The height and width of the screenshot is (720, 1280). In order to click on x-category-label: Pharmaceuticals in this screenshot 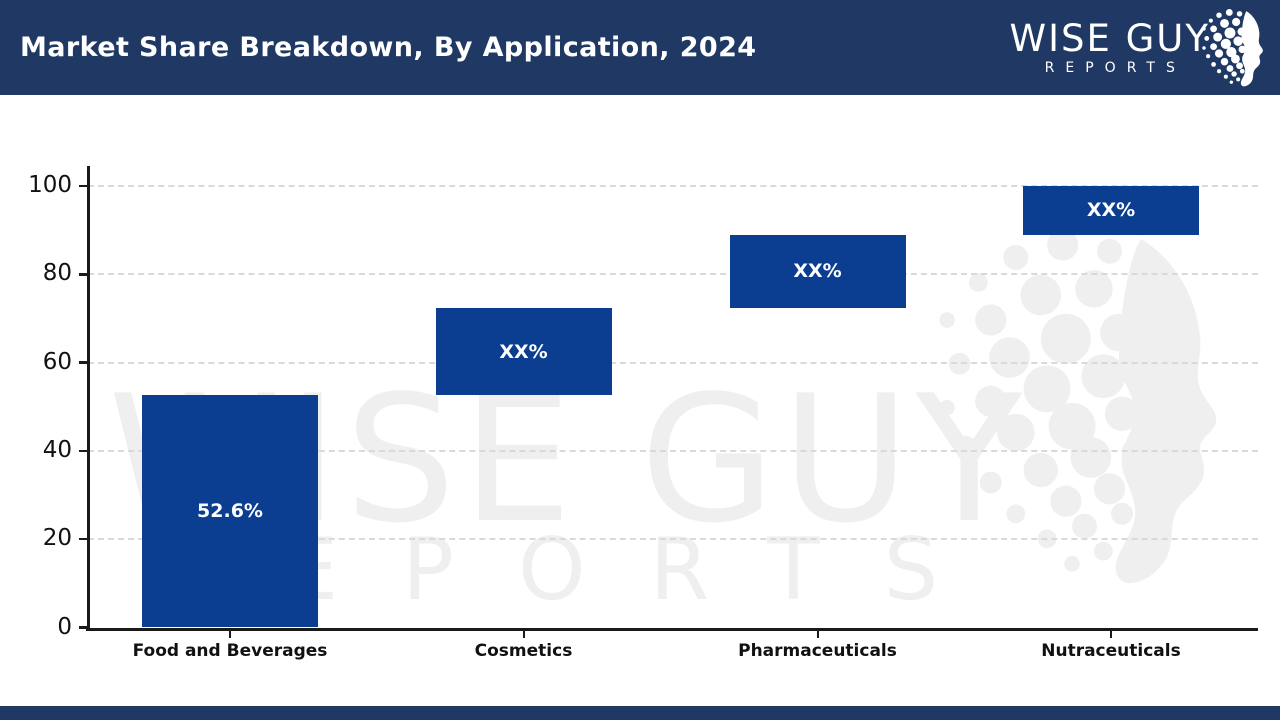, I will do `click(817, 651)`.